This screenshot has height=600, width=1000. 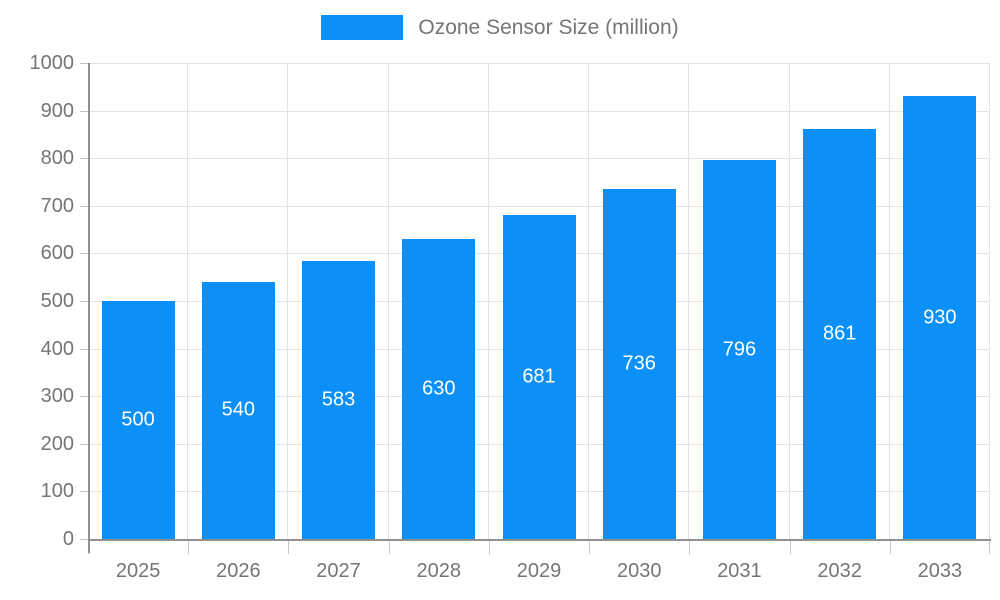 I want to click on bar-value-label: 861, so click(x=839, y=333).